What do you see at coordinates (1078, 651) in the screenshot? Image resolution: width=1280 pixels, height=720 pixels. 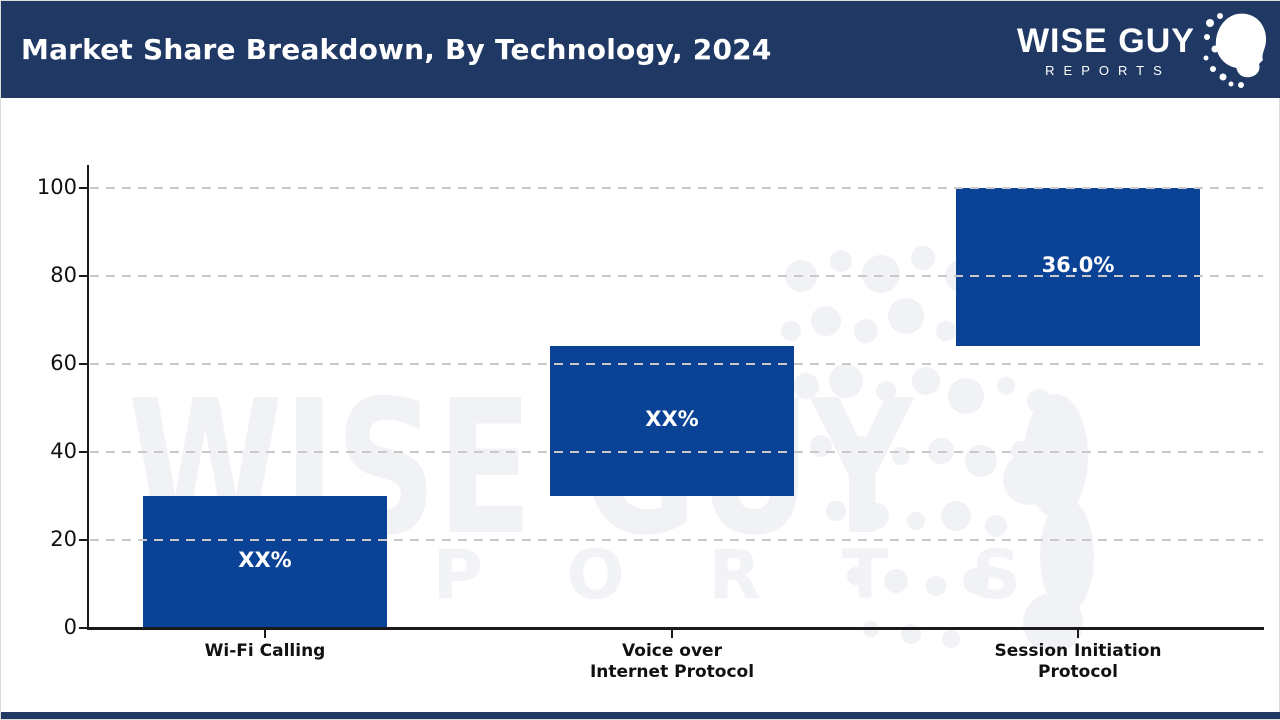 I see `x-tick-label-line: Session Initiation` at bounding box center [1078, 651].